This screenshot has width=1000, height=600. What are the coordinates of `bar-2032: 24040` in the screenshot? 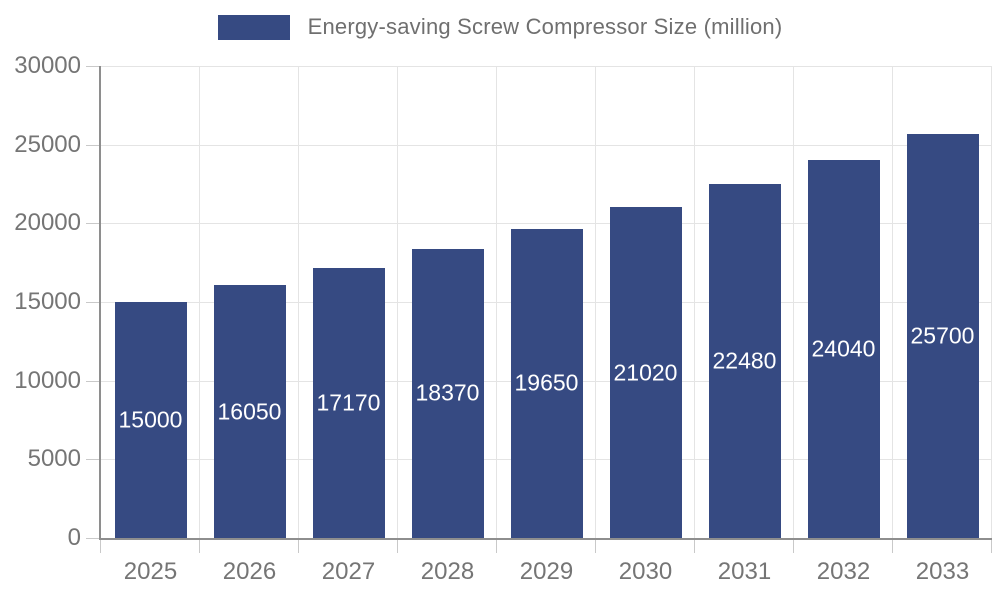 It's located at (843, 348).